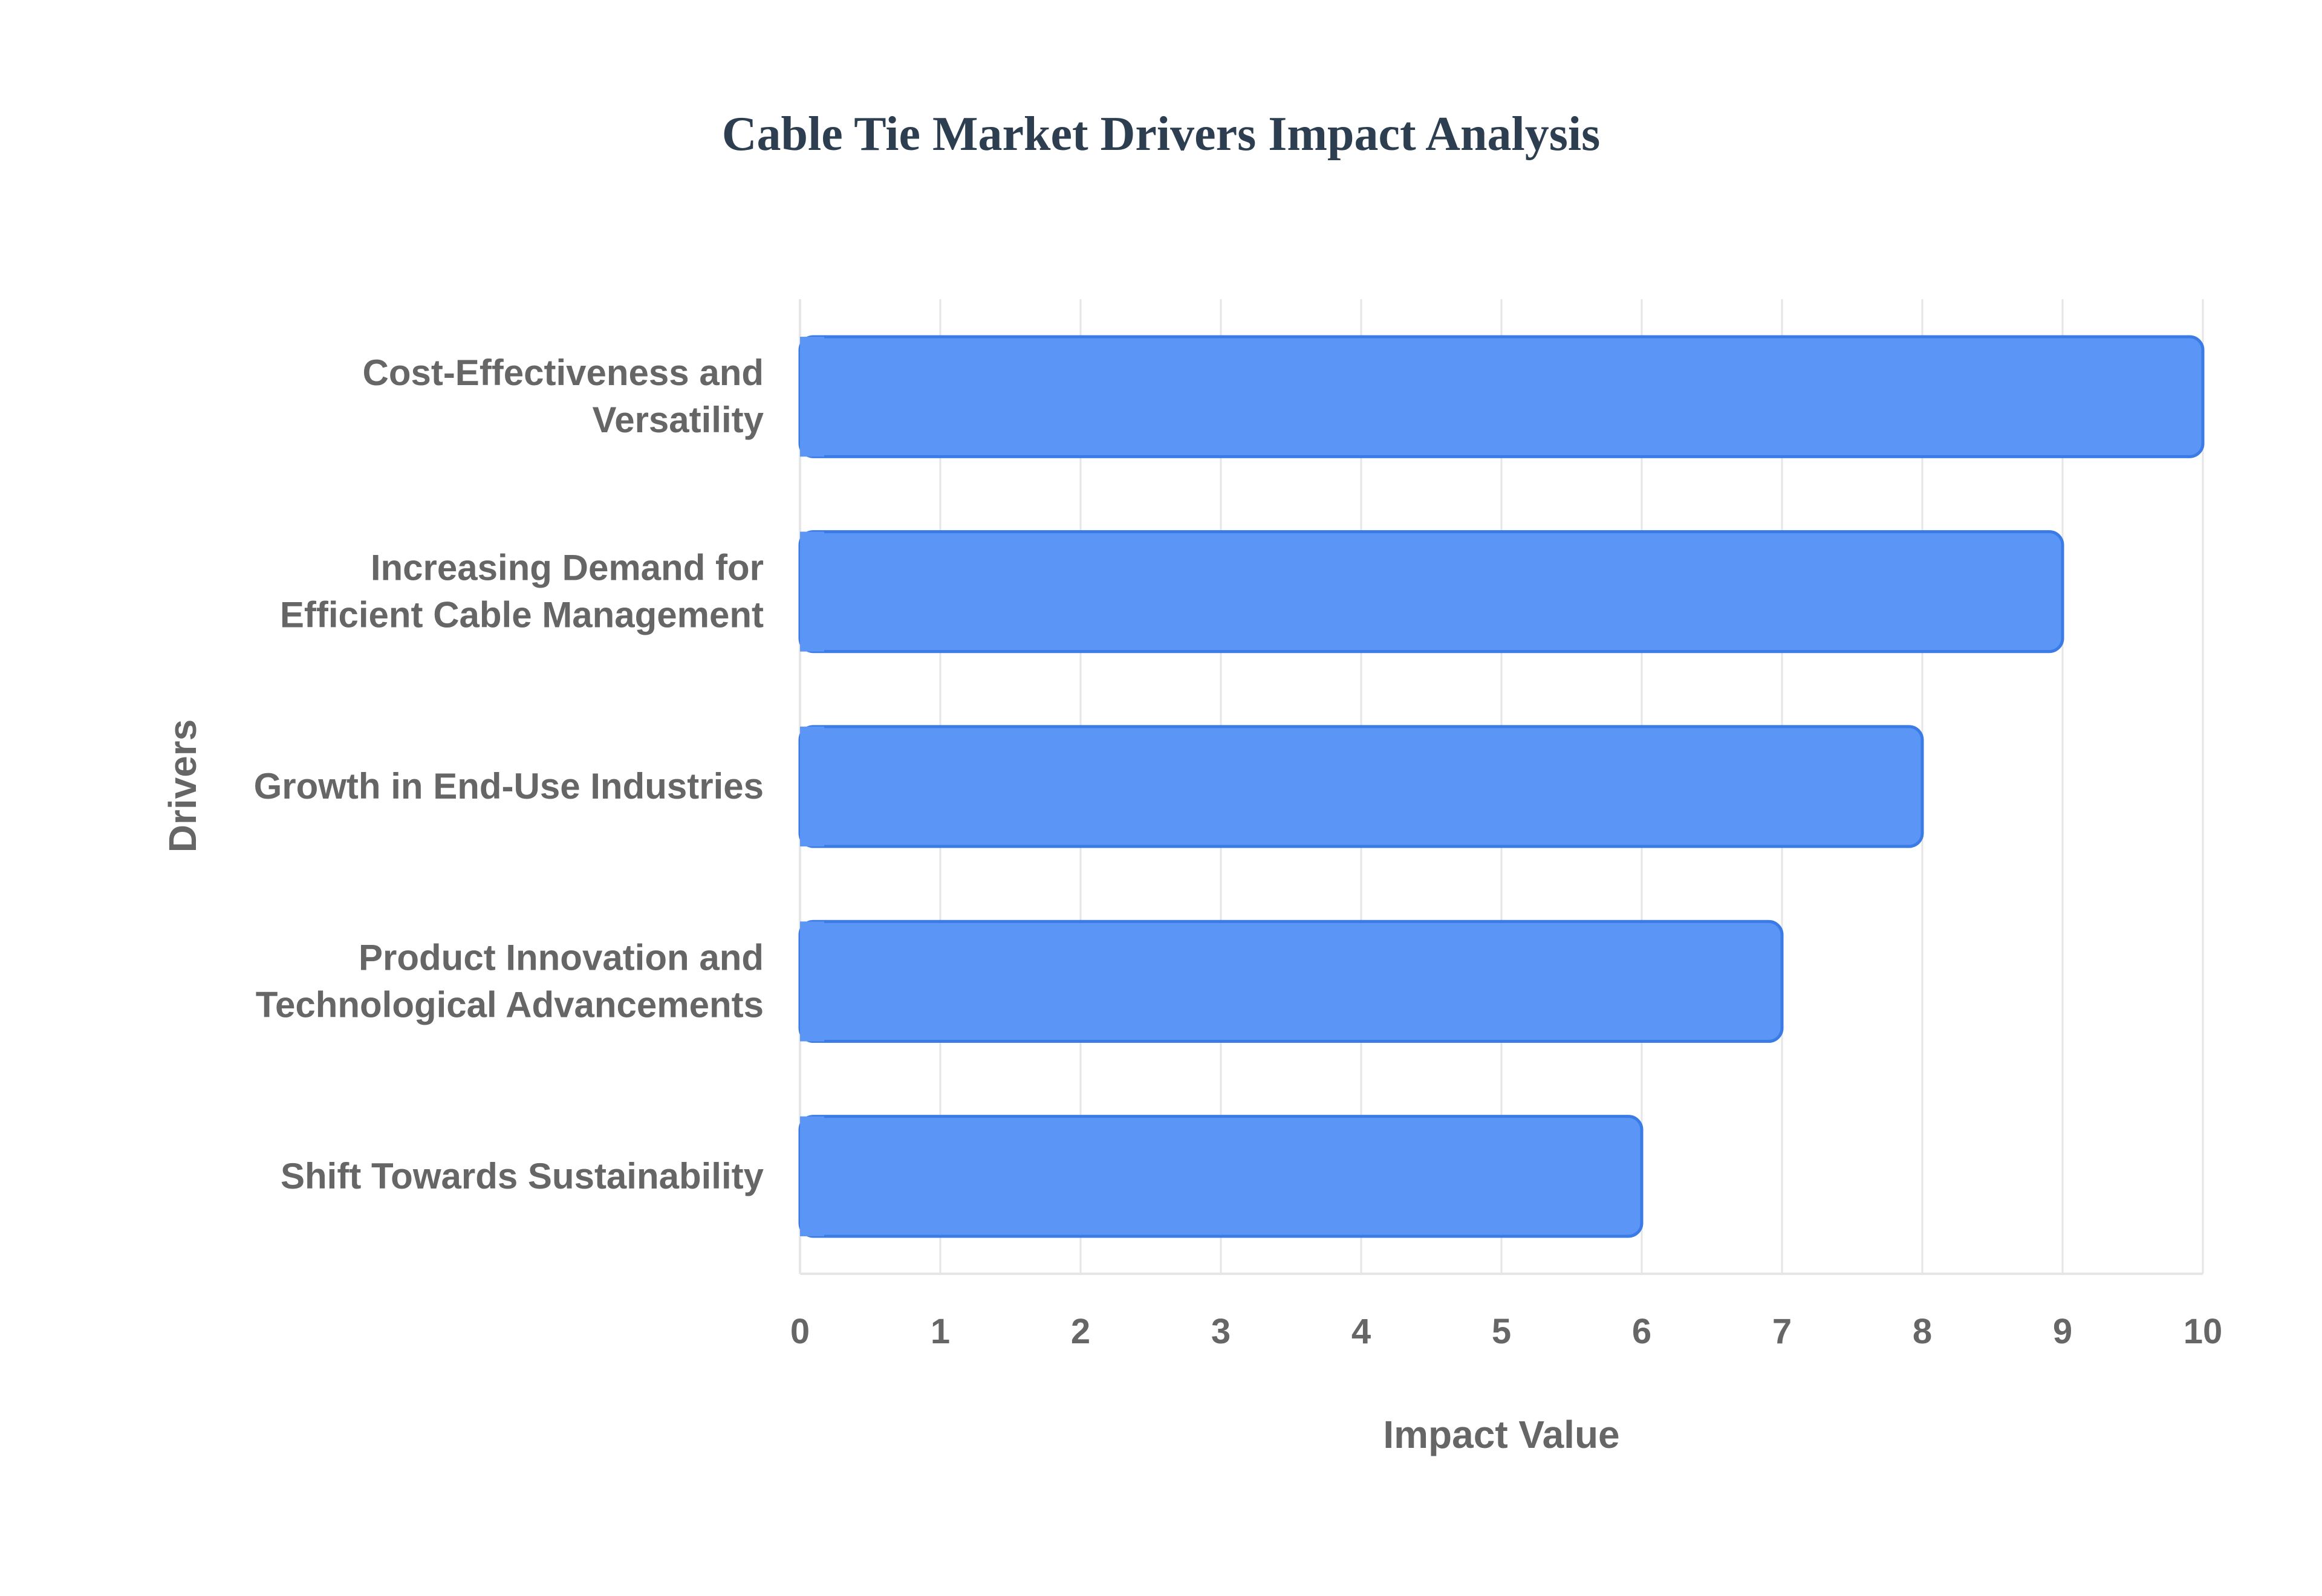 The width and height of the screenshot is (2322, 1596). Describe the element at coordinates (1221, 1331) in the screenshot. I see `x-tick-label: 3` at that location.